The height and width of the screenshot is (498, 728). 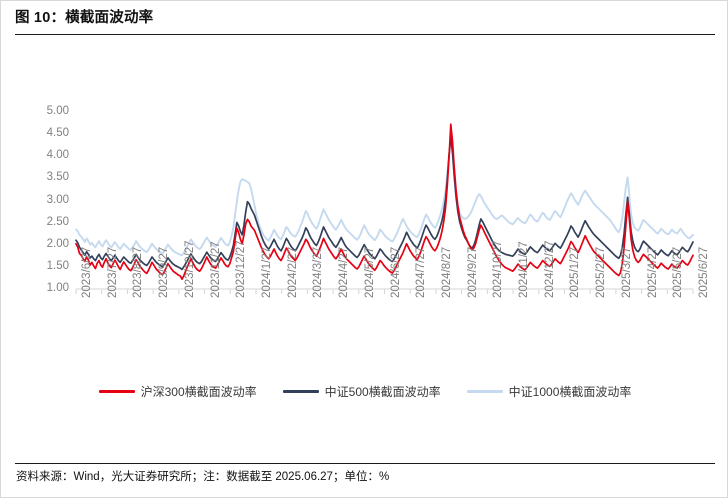 What do you see at coordinates (575, 272) in the screenshot?
I see `x-axis-tick-label: 2025/1/27` at bounding box center [575, 272].